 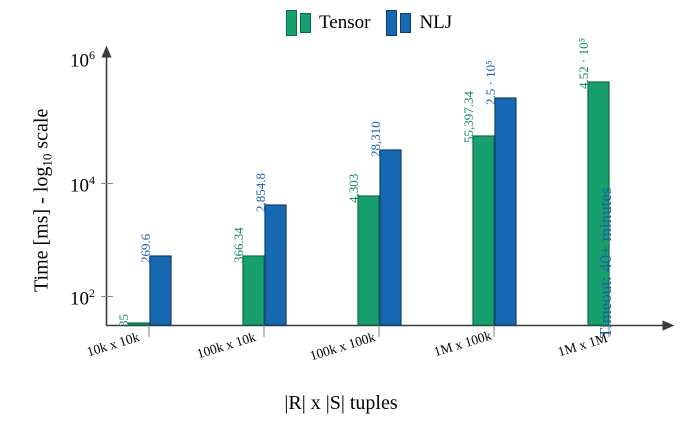 What do you see at coordinates (145, 248) in the screenshot?
I see `value-label-nlj-0: 269.6` at bounding box center [145, 248].